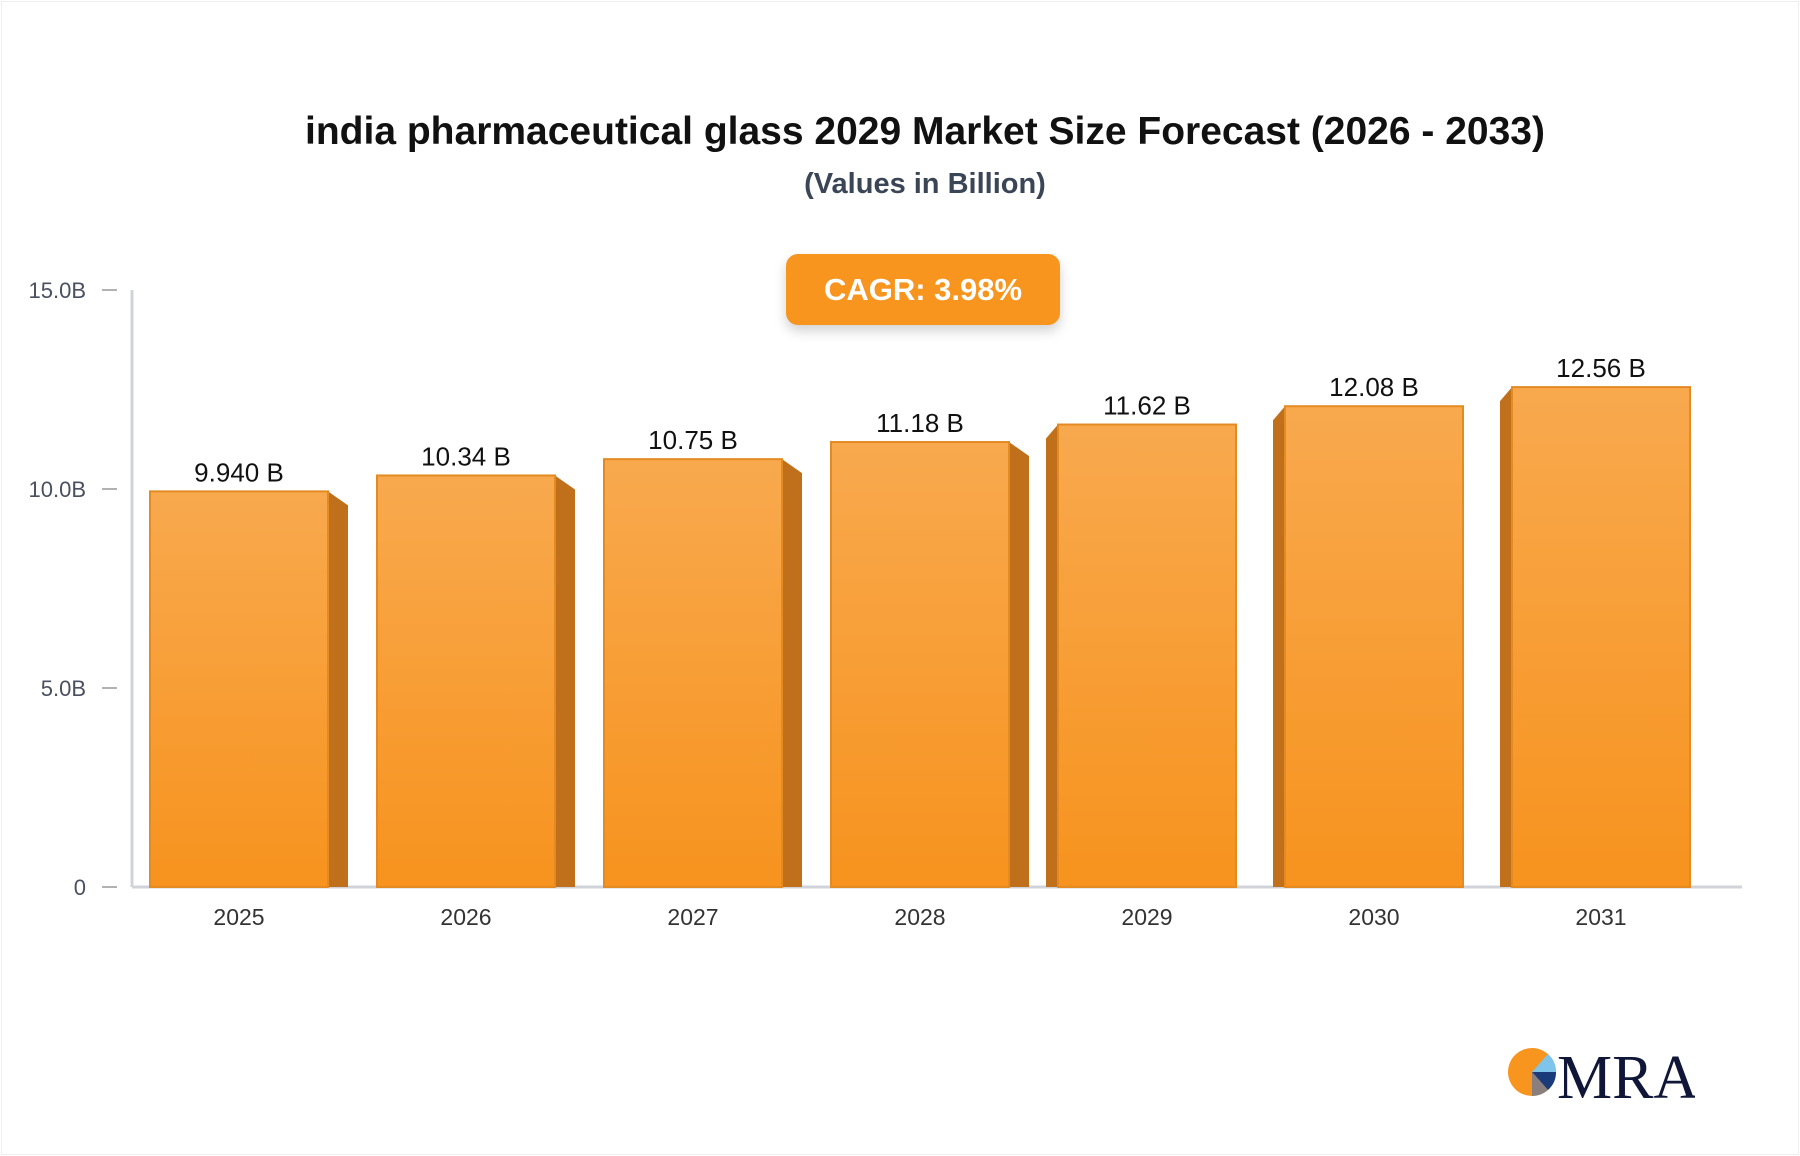 The image size is (1800, 1156). I want to click on data-label: 10.75 B, so click(693, 440).